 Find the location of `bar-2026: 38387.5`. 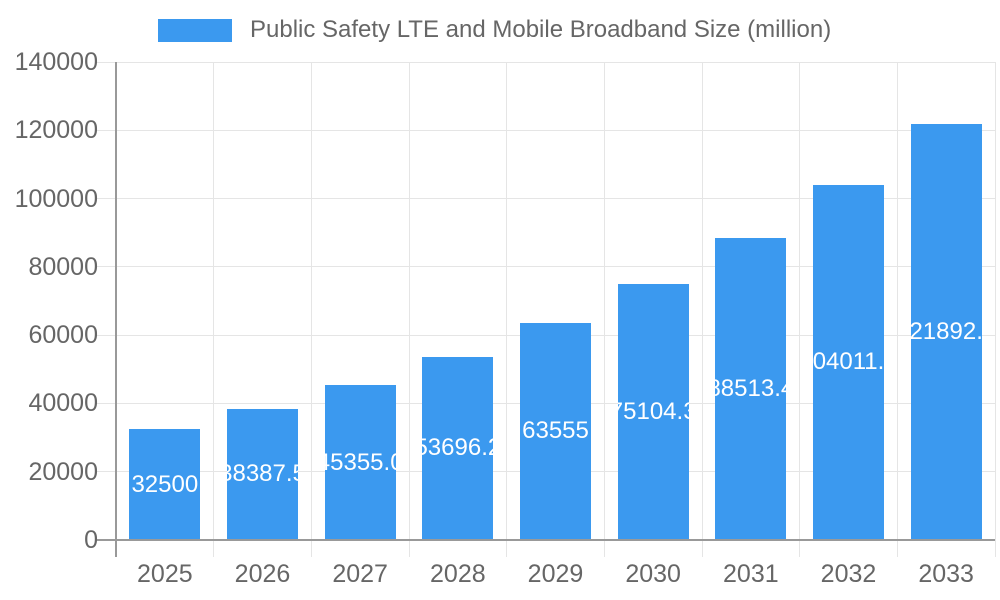

bar-2026: 38387.5 is located at coordinates (262, 474).